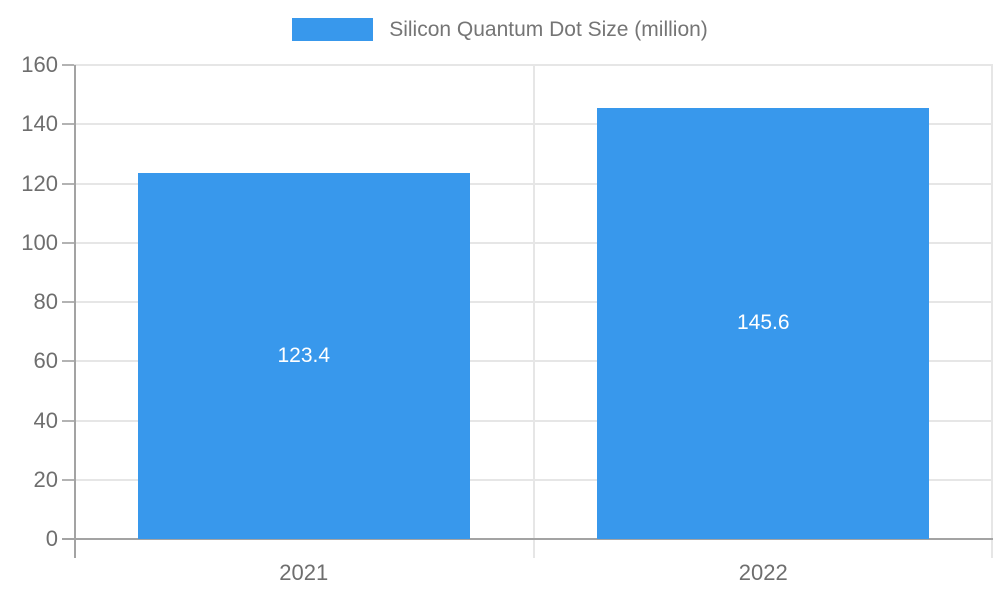 This screenshot has height=600, width=1000. I want to click on bar-value-label: 145.6, so click(763, 323).